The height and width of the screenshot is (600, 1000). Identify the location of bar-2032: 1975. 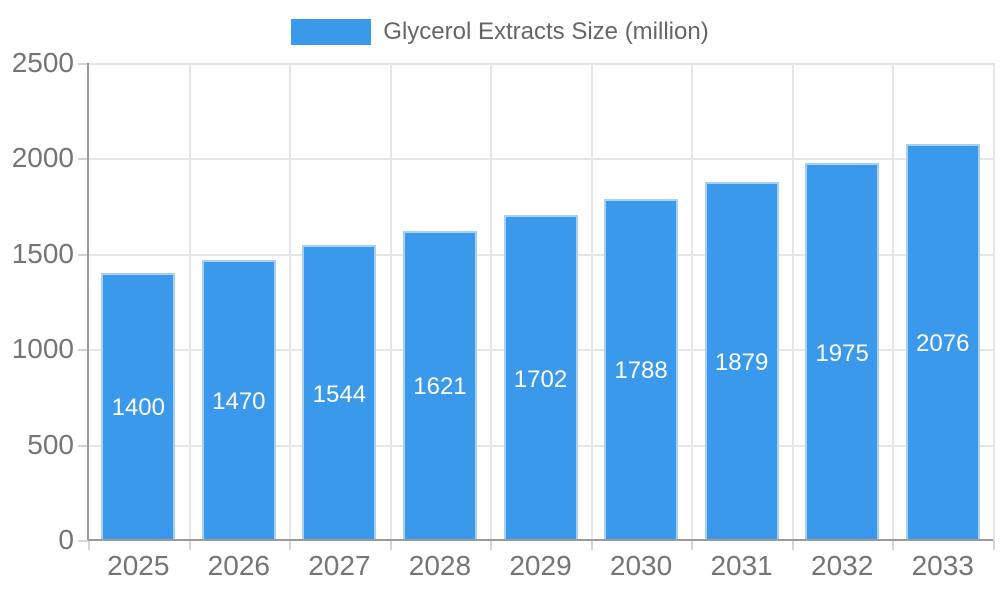
(842, 351).